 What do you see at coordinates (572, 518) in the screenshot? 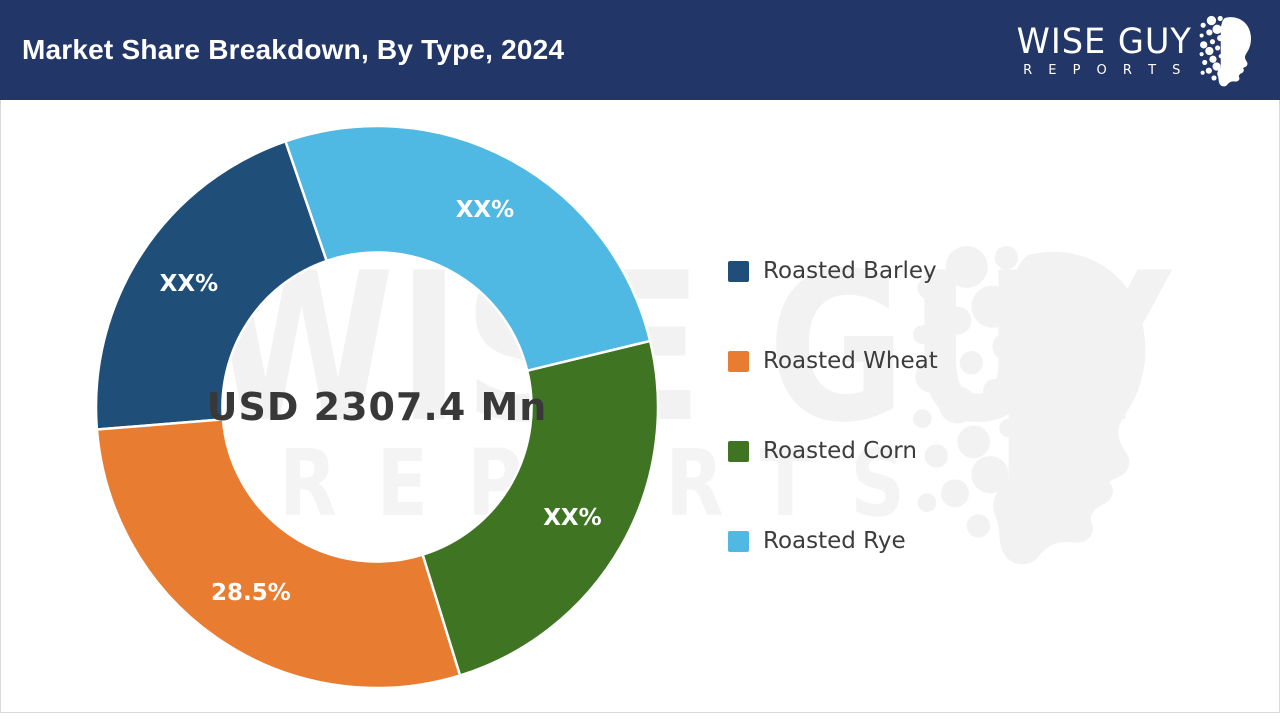
I see `segment-value-label-roasted-corn: XX%` at bounding box center [572, 518].